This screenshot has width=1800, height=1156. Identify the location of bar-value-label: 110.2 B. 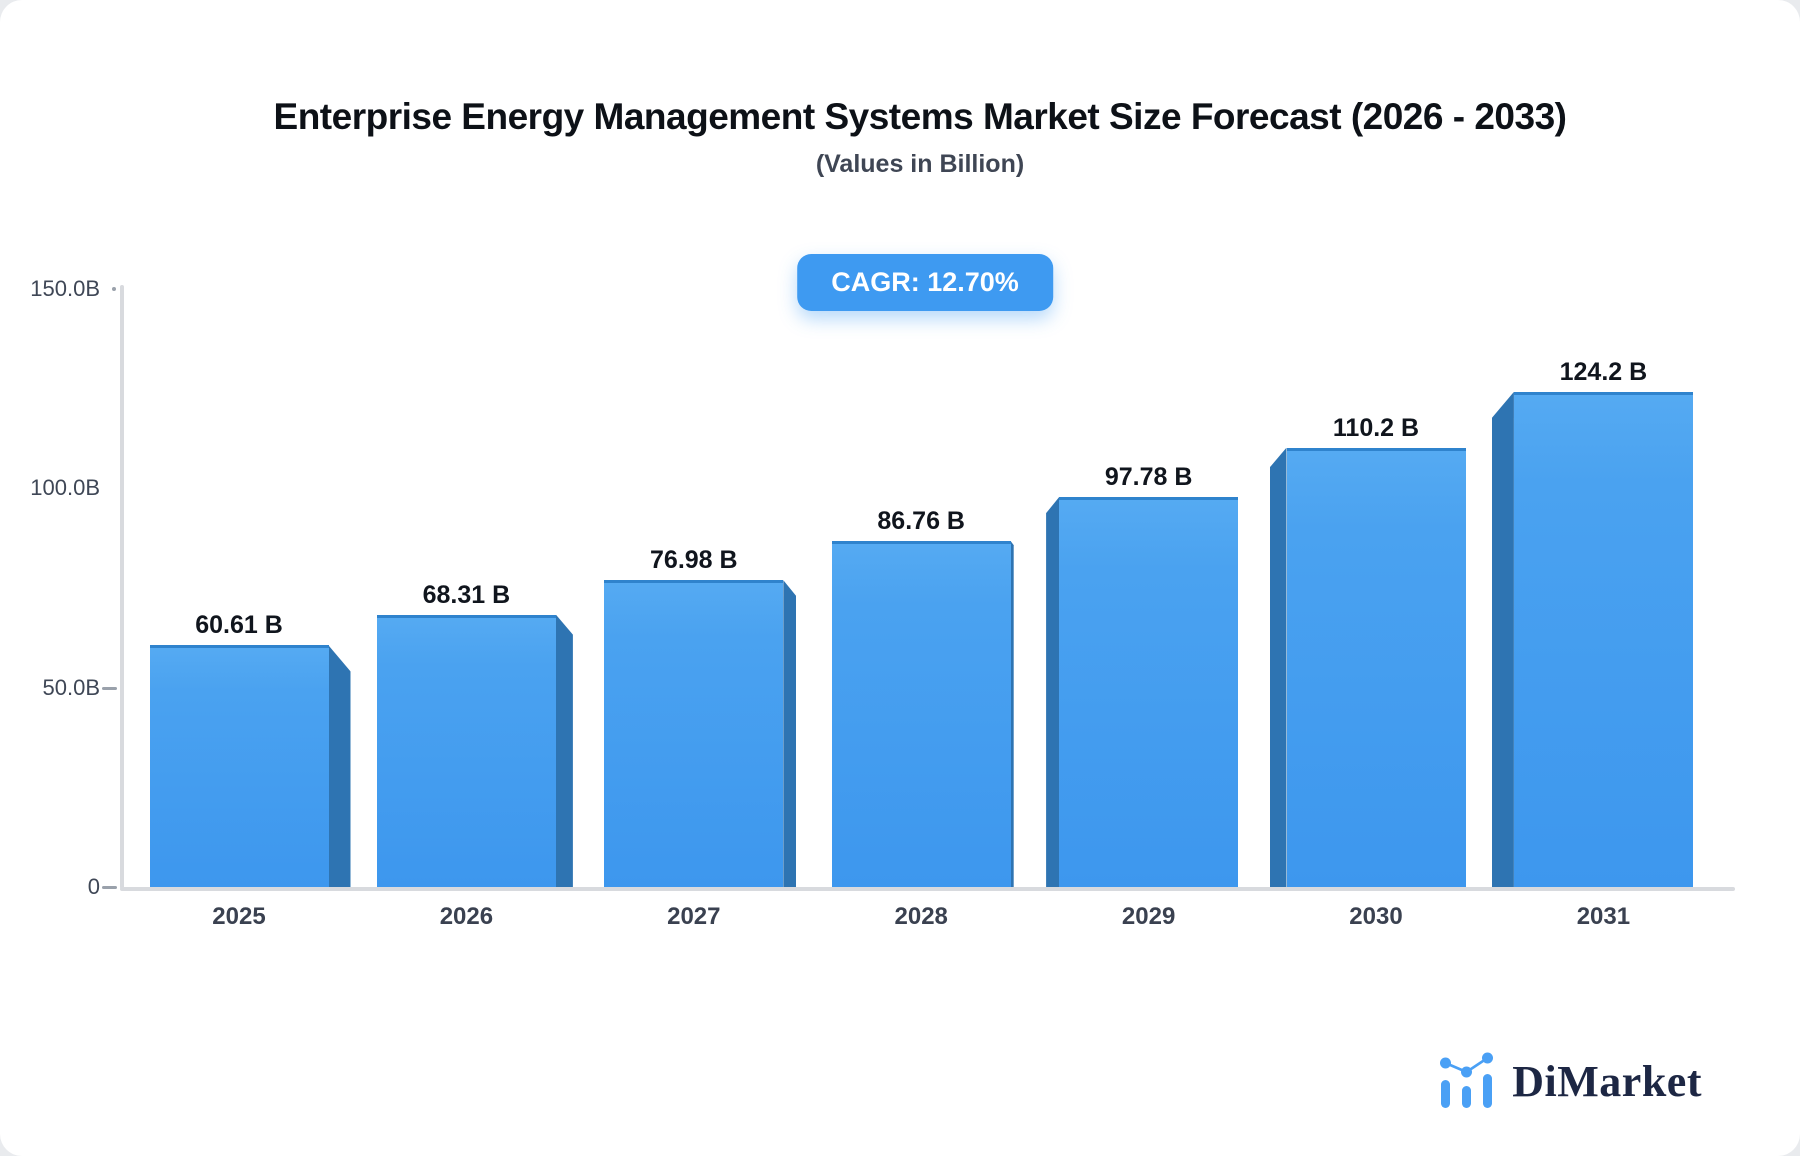
(1376, 427).